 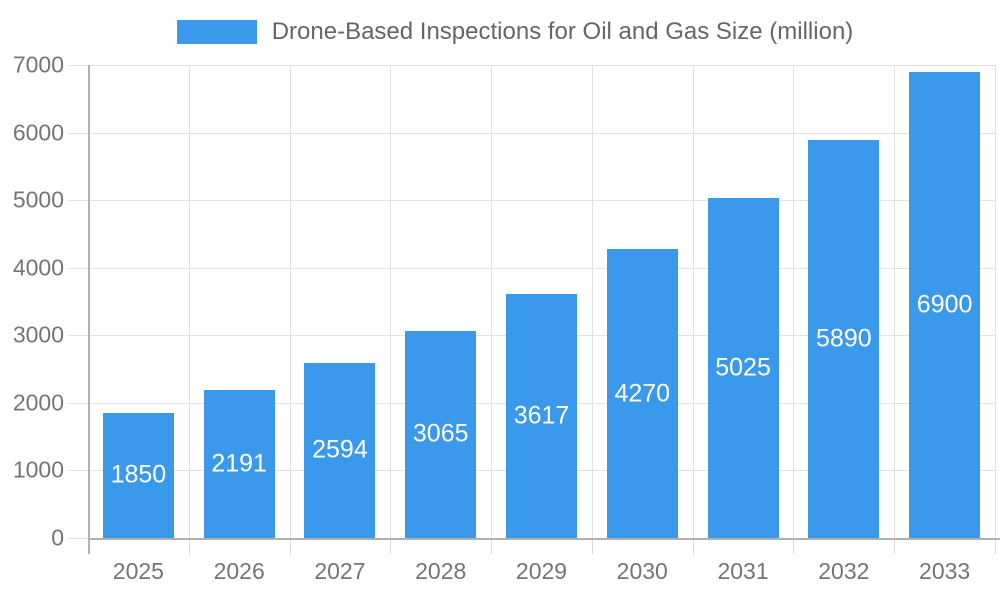 I want to click on bar-value-label: 4270, so click(x=642, y=393).